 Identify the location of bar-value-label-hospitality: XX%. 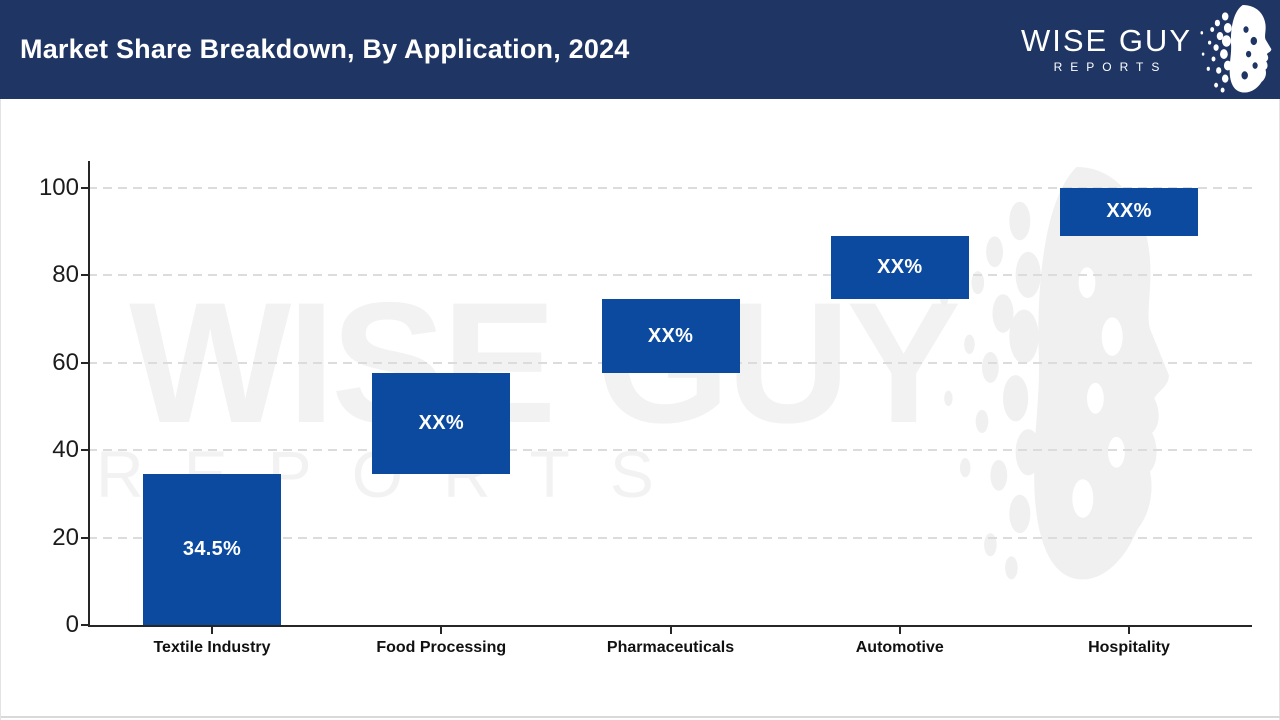
(1129, 211).